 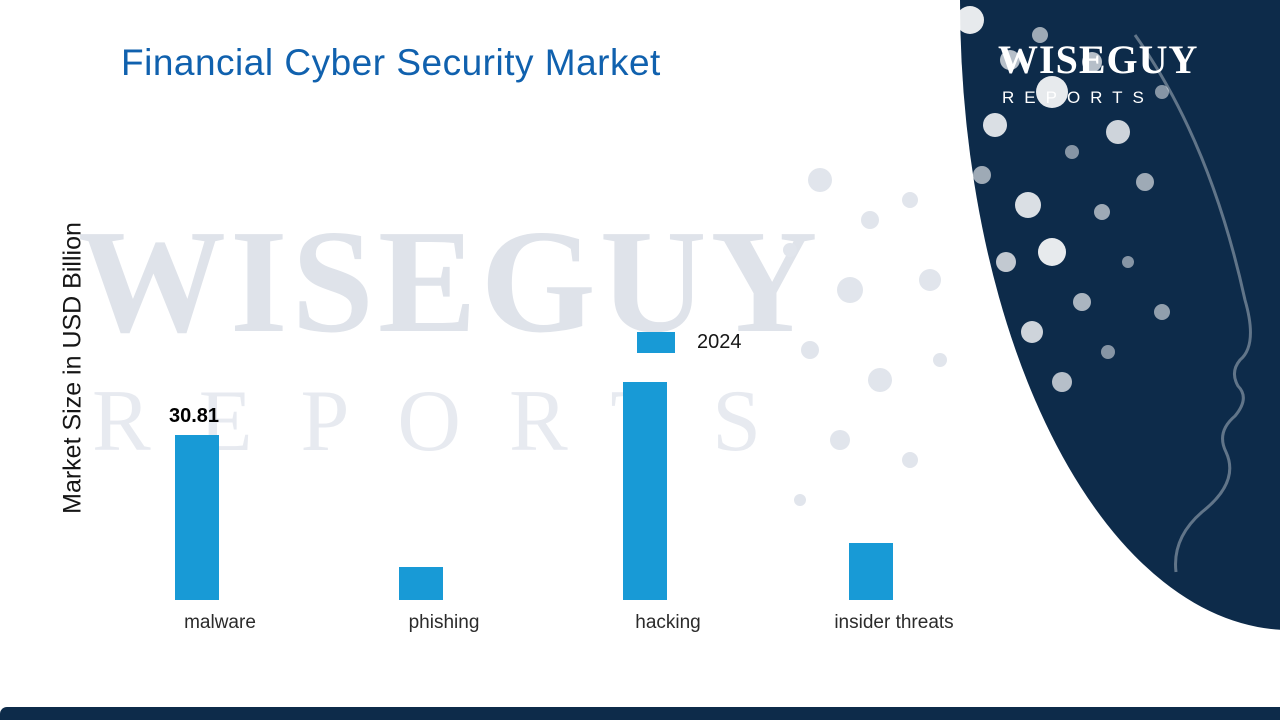 What do you see at coordinates (1098, 59) in the screenshot?
I see `logo-brand-text: WISEGUY` at bounding box center [1098, 59].